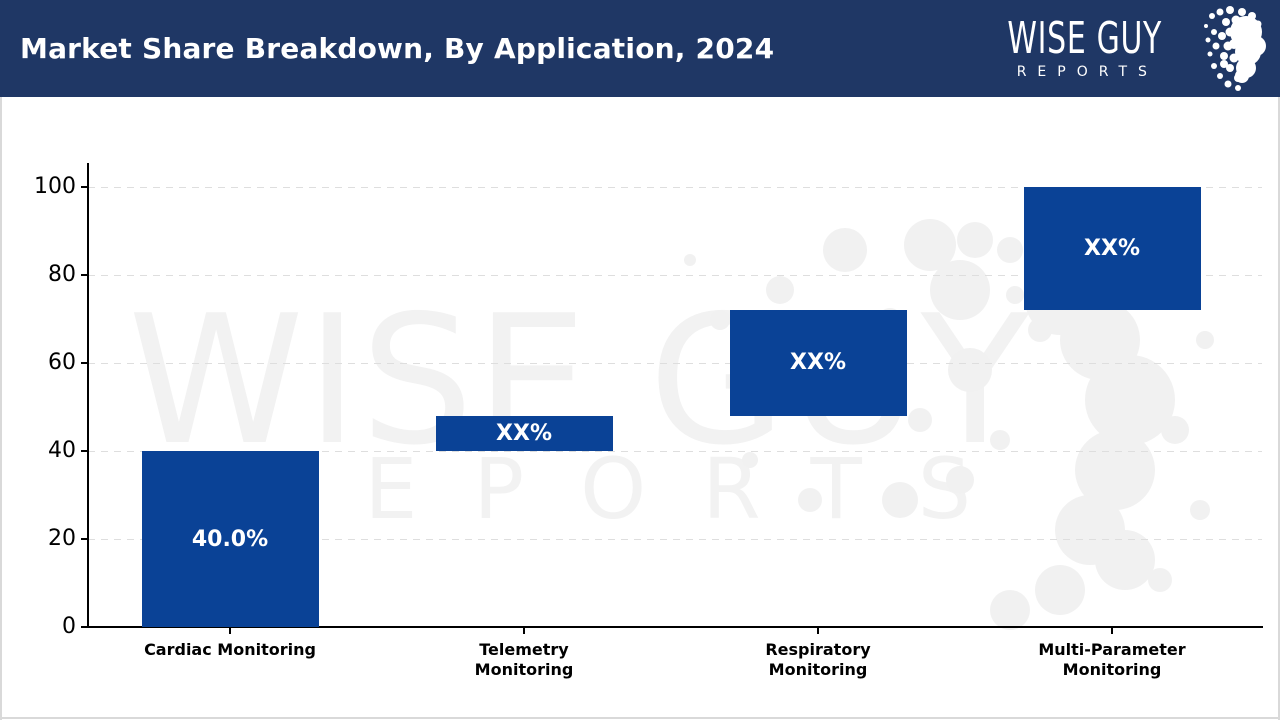 The height and width of the screenshot is (720, 1280). Describe the element at coordinates (1279, 360) in the screenshot. I see `page-border-right` at that location.